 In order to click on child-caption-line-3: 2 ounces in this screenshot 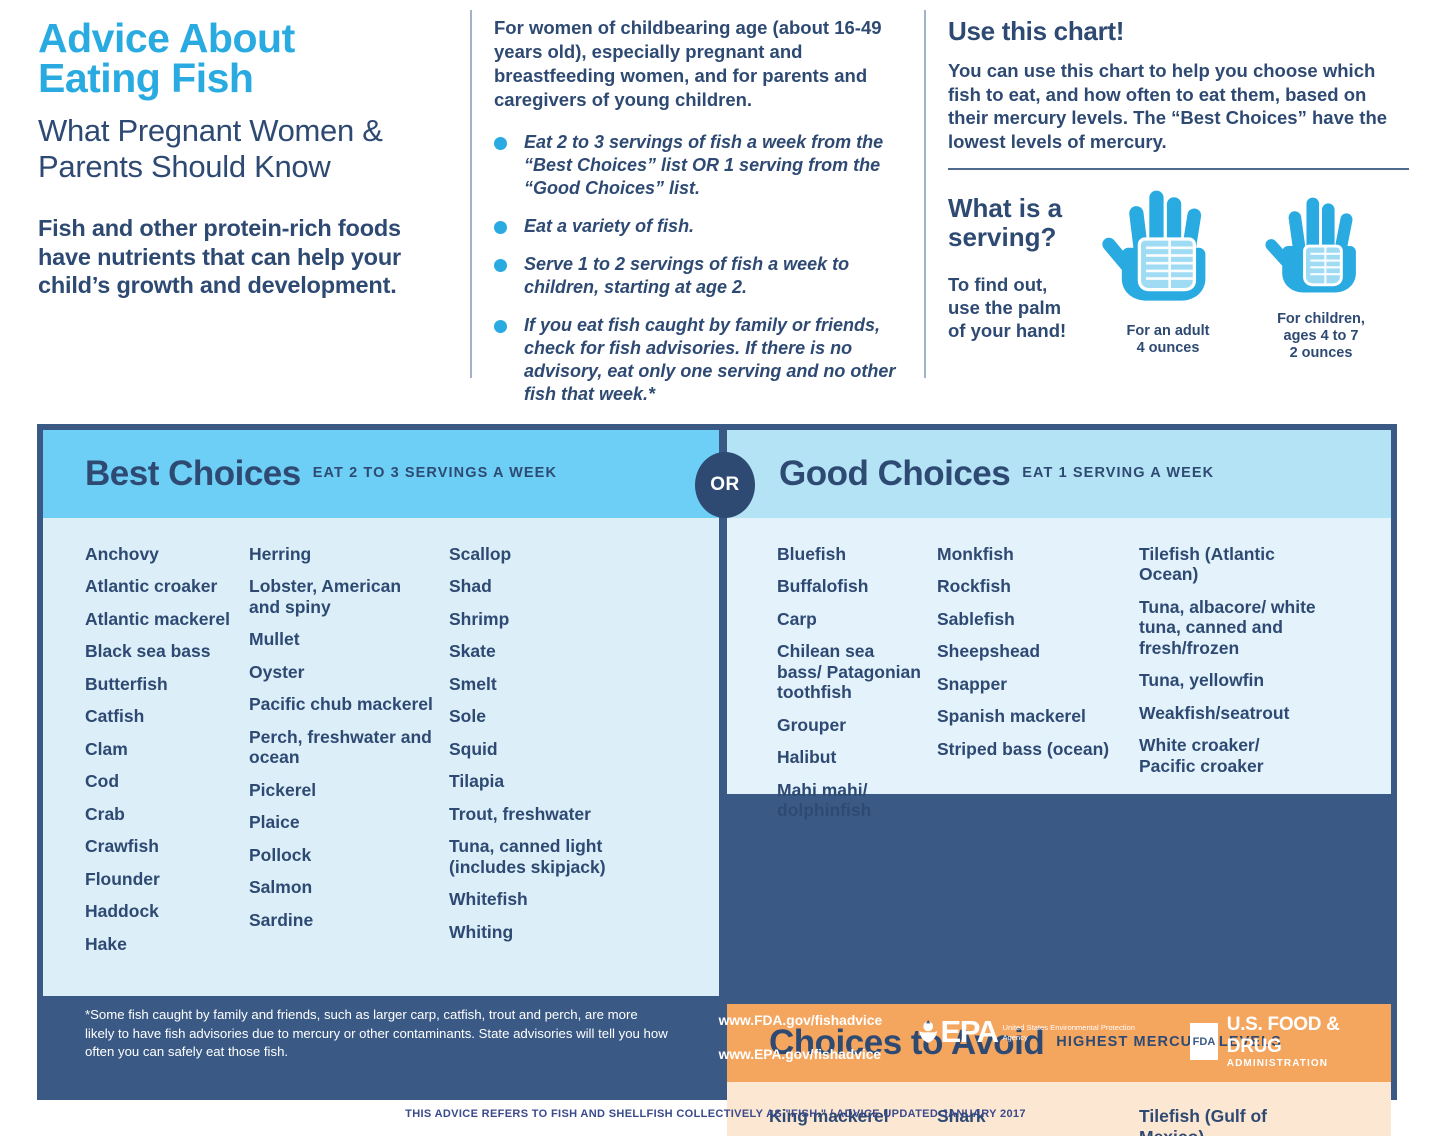, I will do `click(1321, 353)`.